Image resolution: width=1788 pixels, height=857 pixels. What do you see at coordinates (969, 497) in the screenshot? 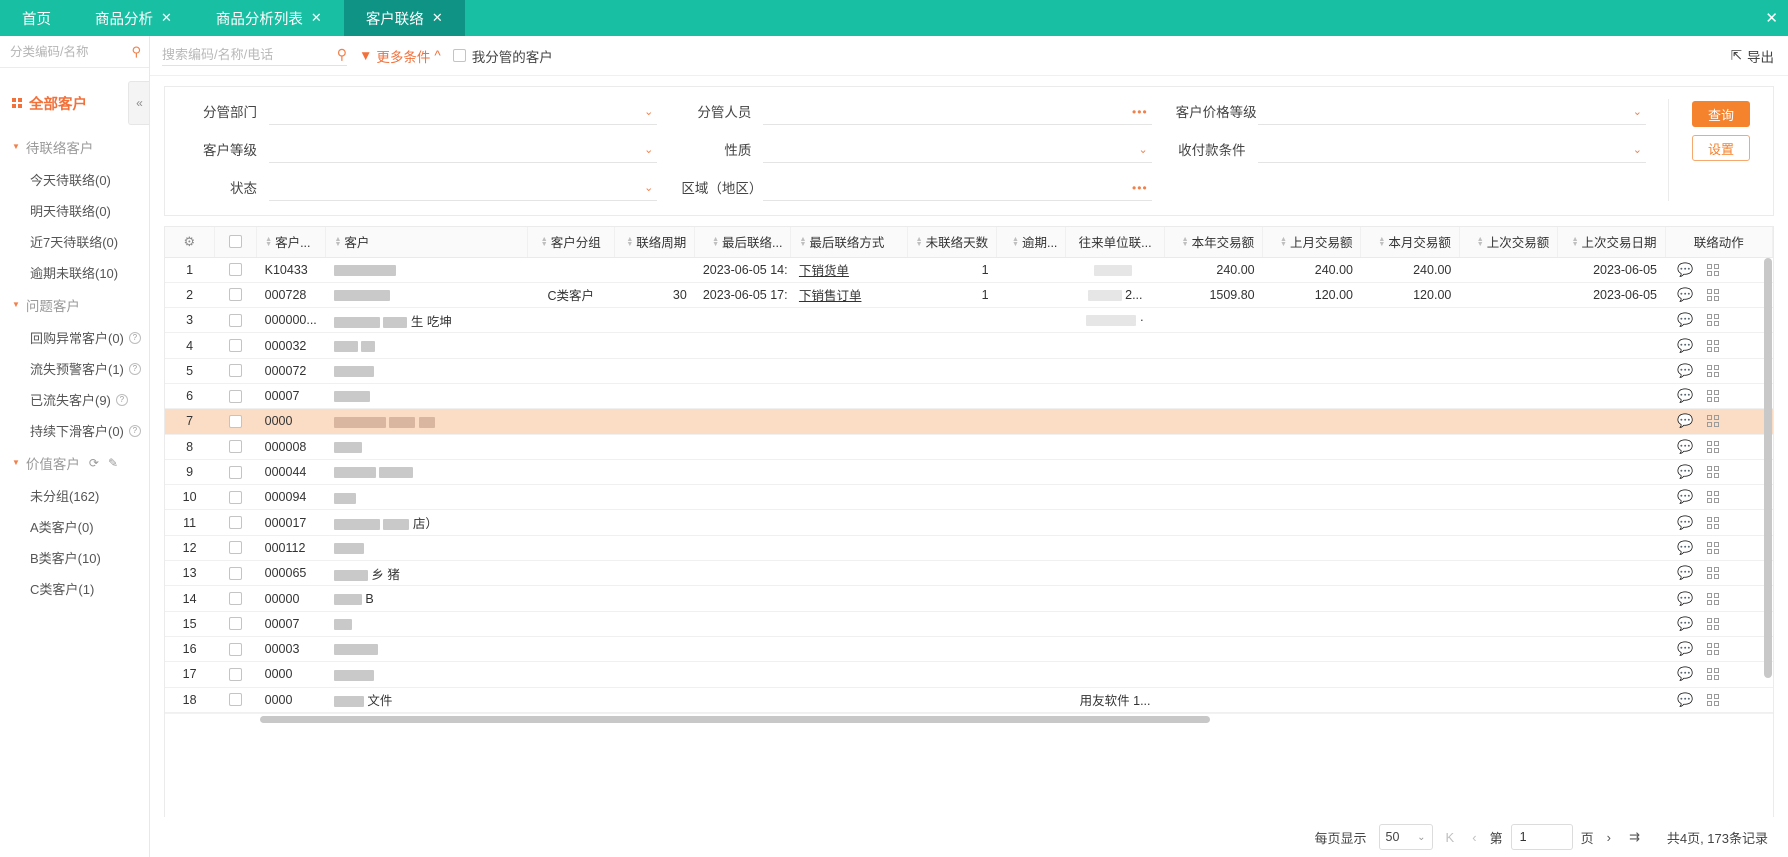
I see `table-row: 10 000094 💬` at bounding box center [969, 497].